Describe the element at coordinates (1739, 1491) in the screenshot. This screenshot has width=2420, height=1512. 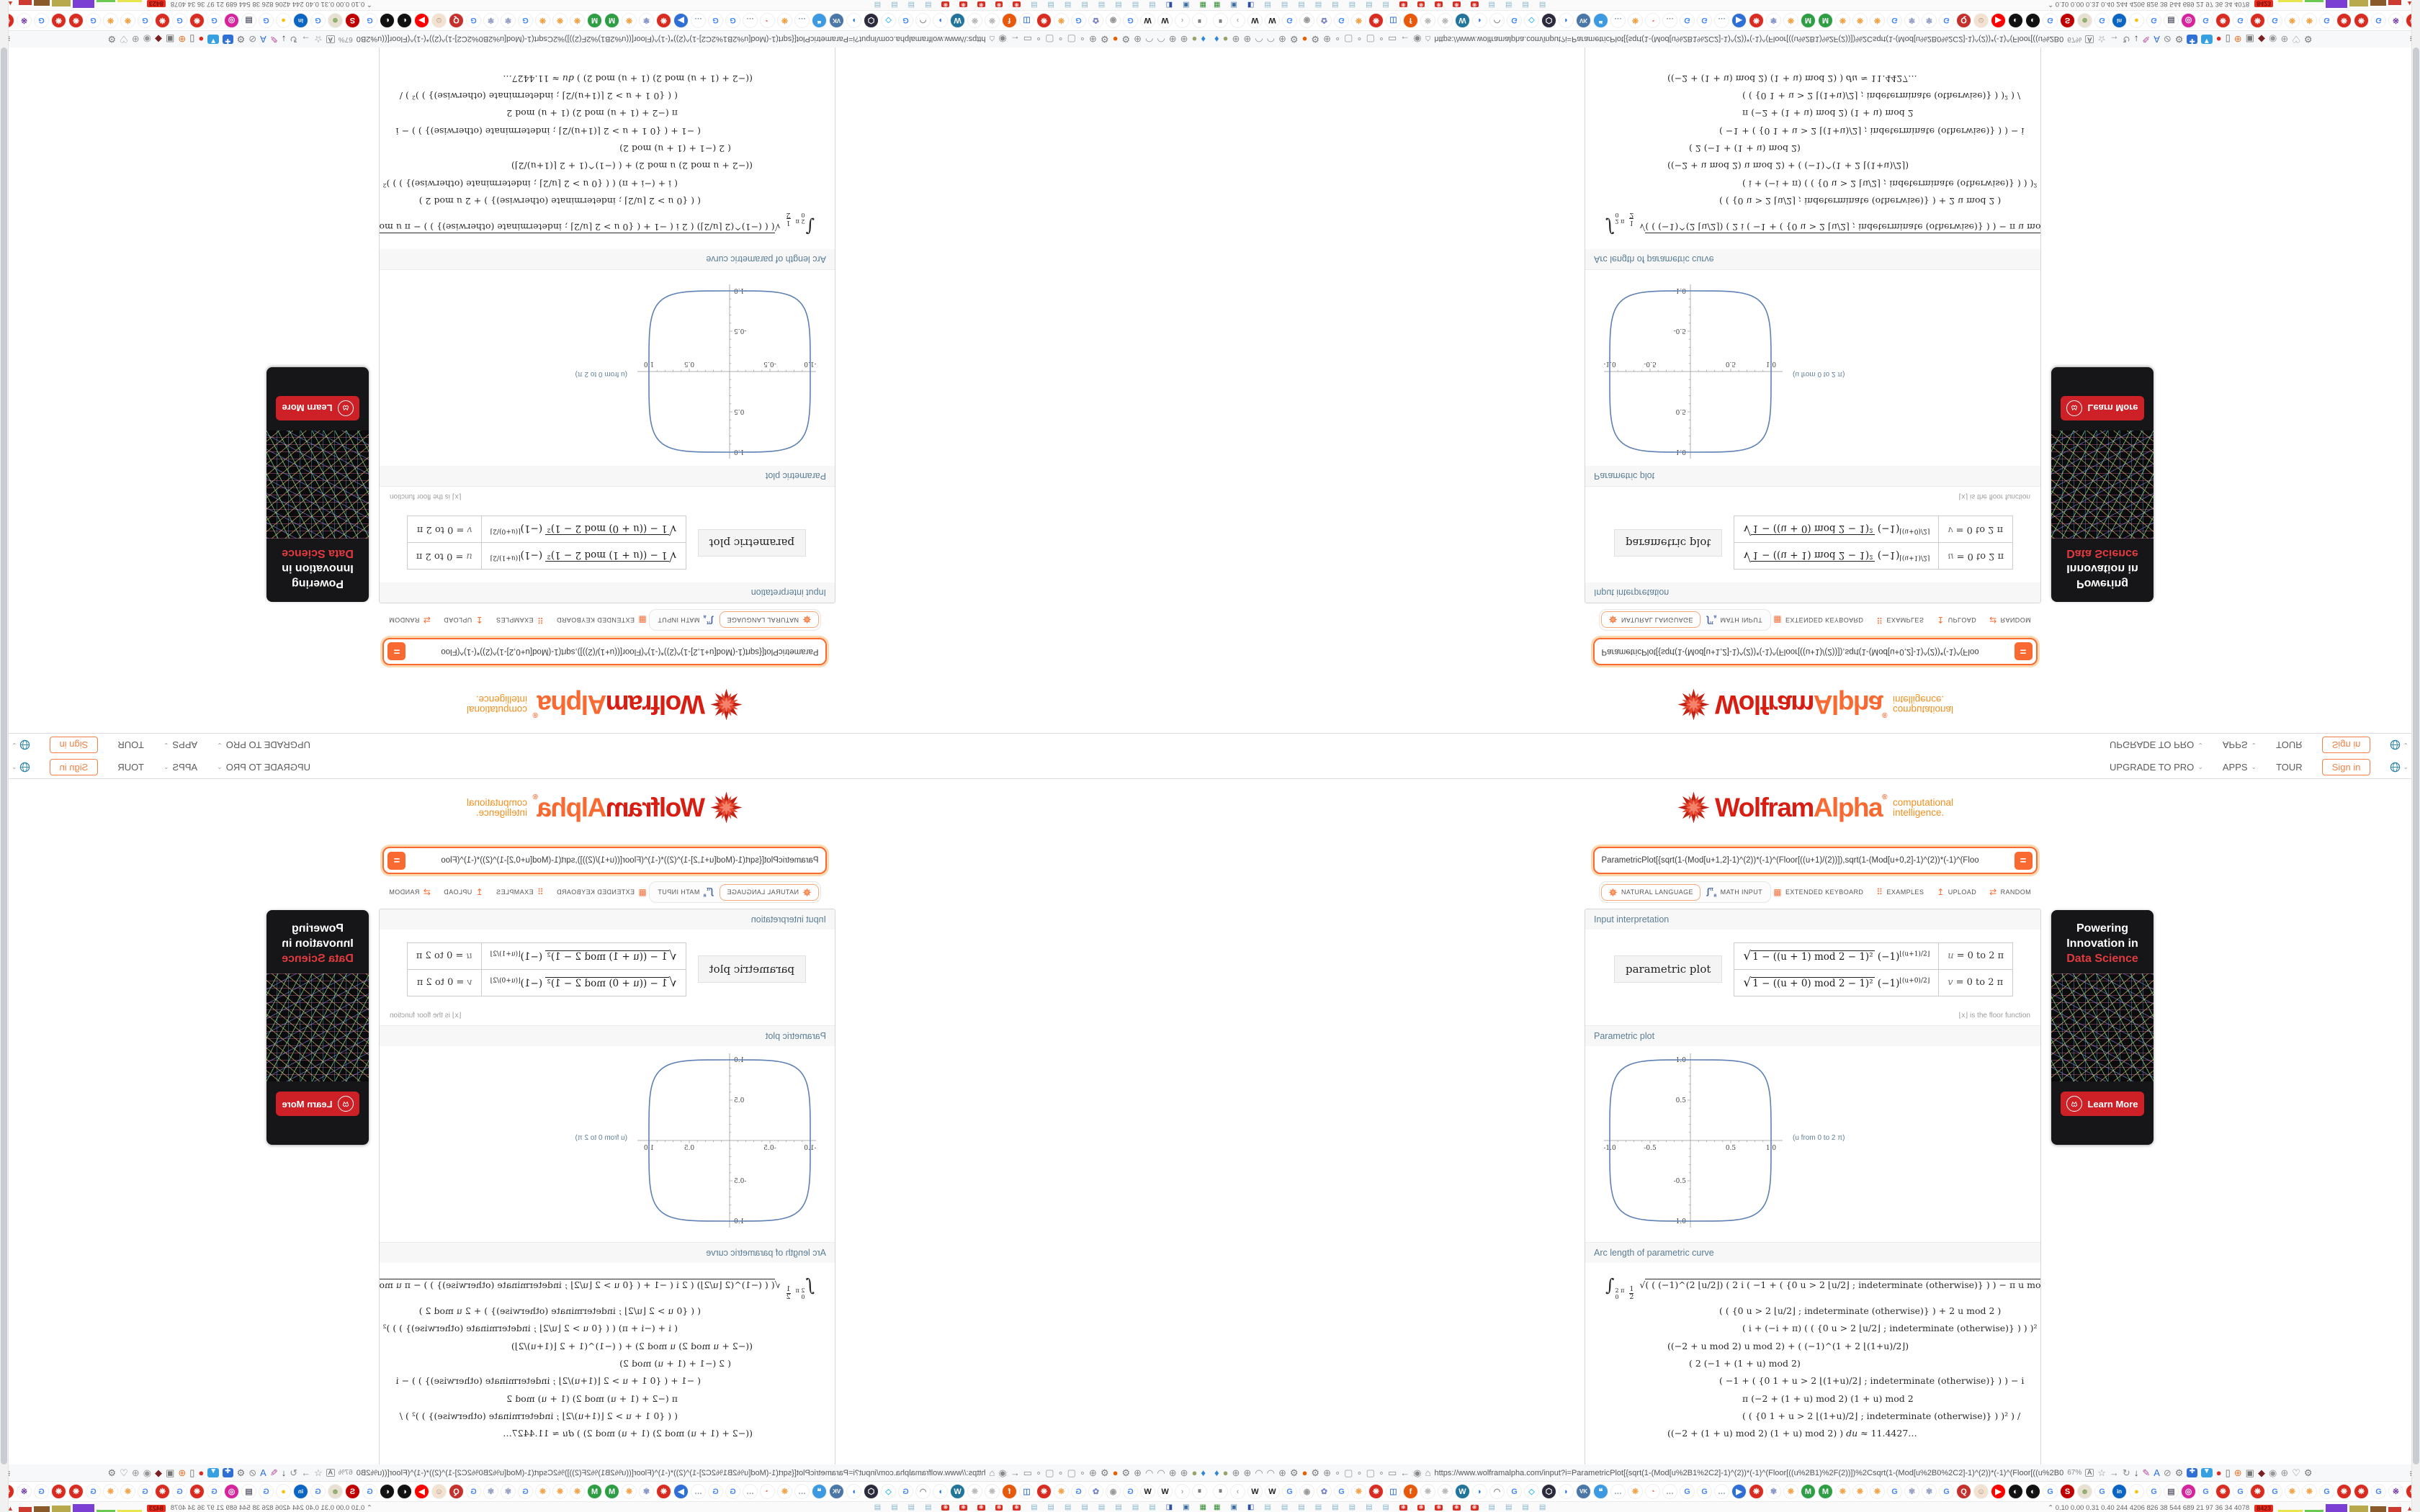
I see `tab-favicon: ▶` at that location.